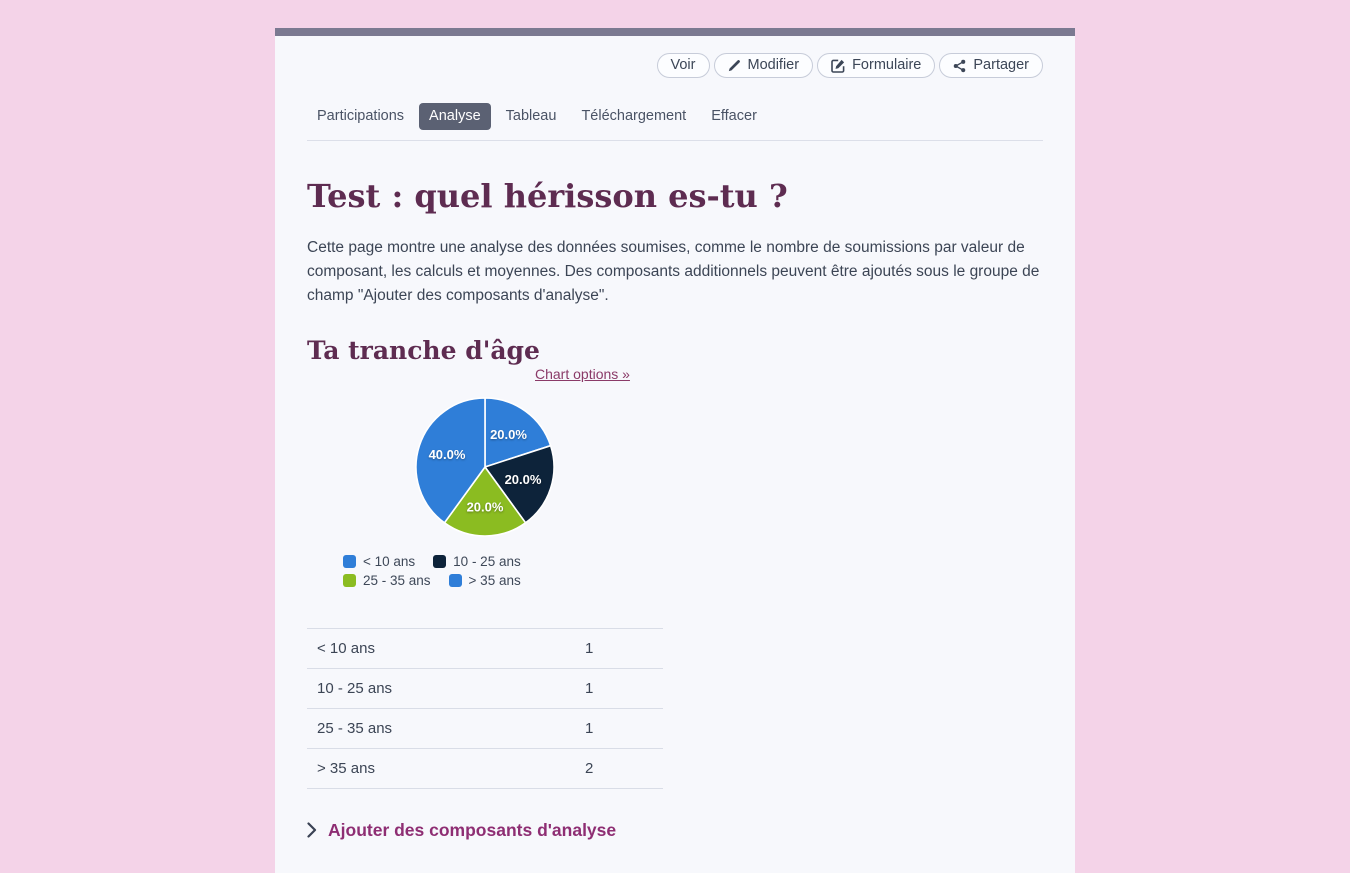 Image resolution: width=1350 pixels, height=873 pixels. Describe the element at coordinates (487, 561) in the screenshot. I see `legend-label: 10 - 25 ans` at that location.